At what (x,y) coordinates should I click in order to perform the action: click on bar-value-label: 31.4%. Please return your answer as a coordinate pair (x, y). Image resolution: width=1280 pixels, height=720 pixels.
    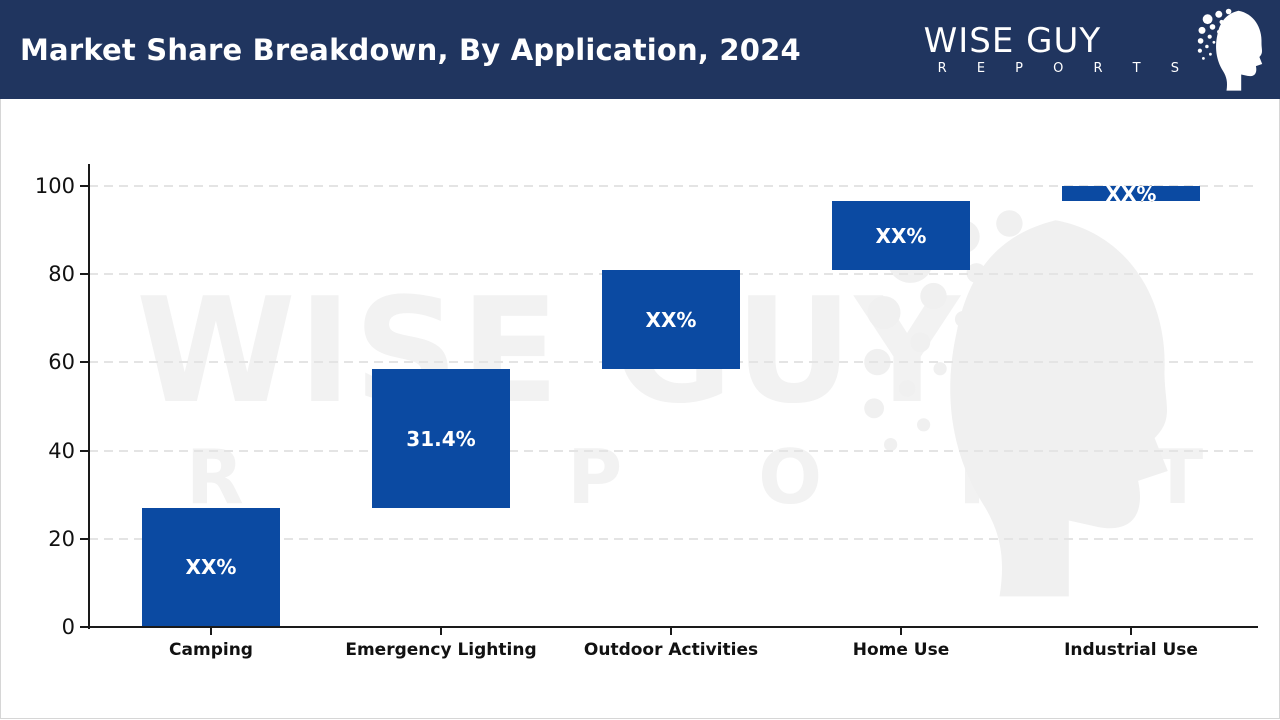
    Looking at the image, I should click on (441, 438).